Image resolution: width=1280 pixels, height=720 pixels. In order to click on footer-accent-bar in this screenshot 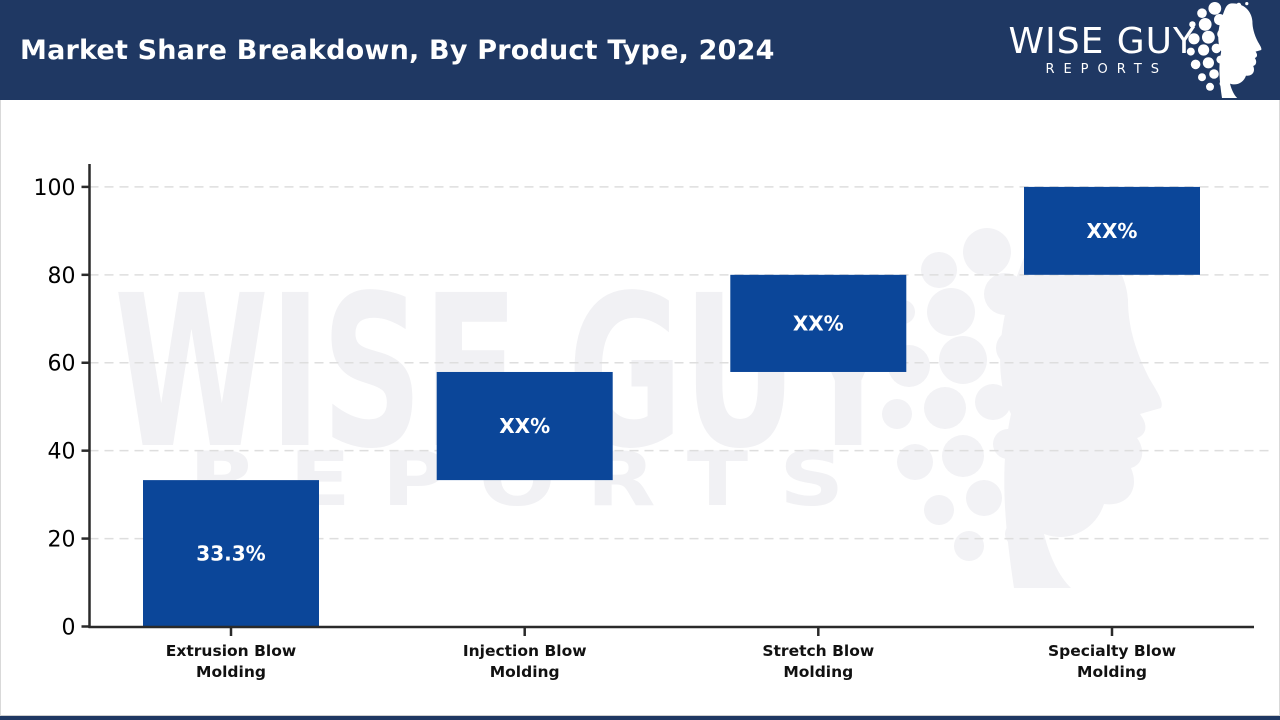, I will do `click(640, 718)`.